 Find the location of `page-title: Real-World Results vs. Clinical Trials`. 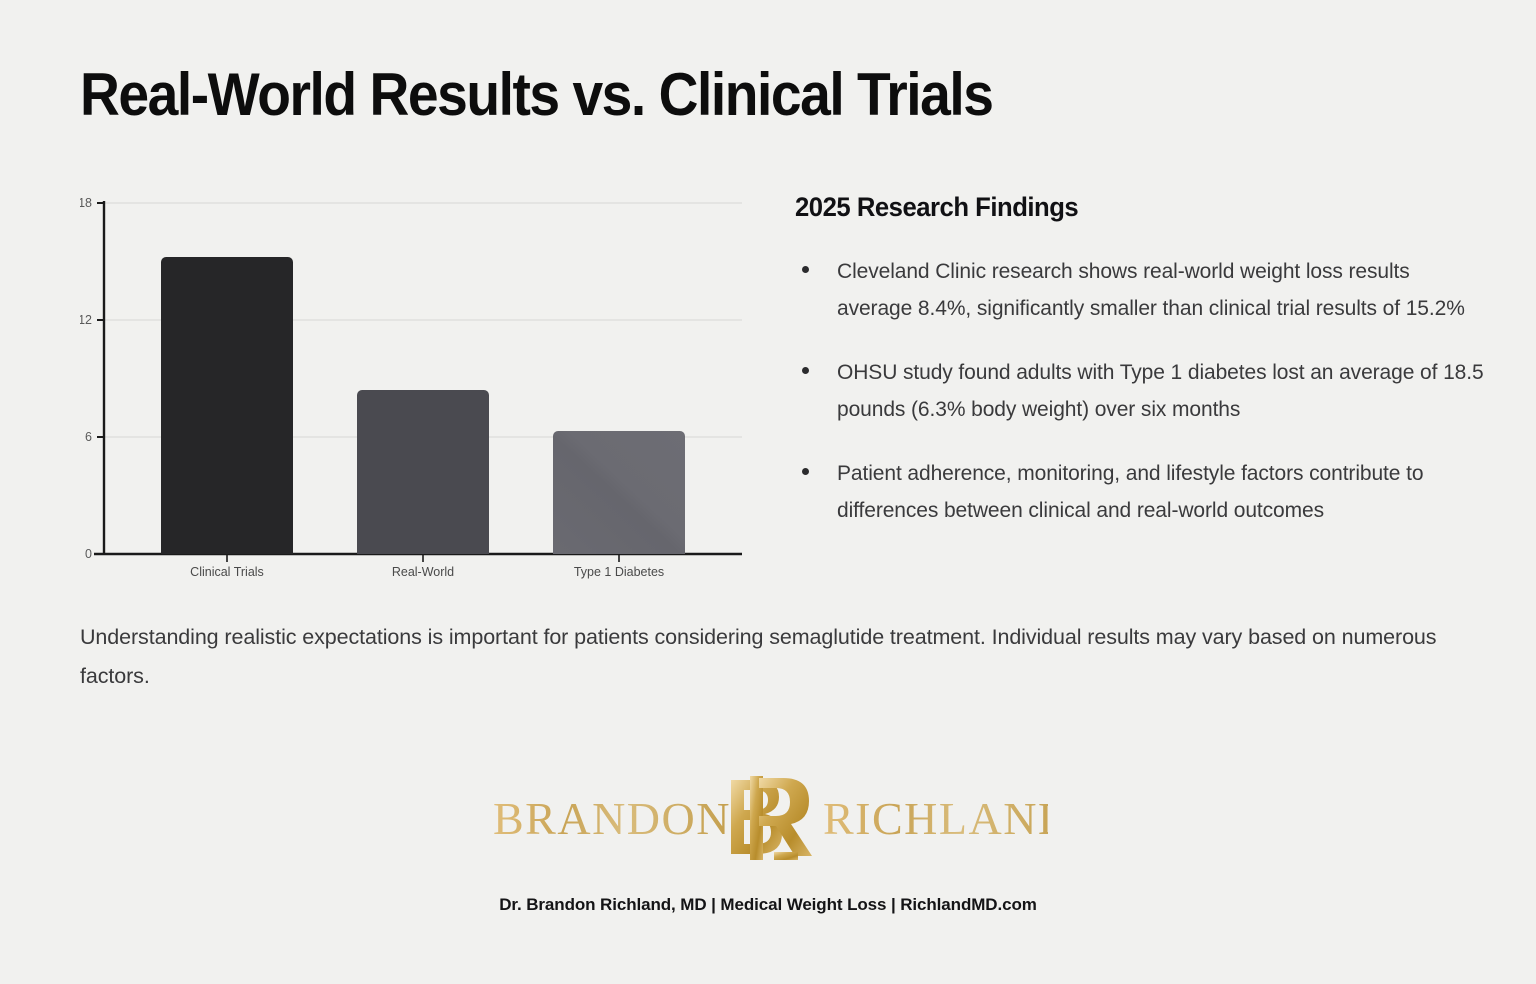

page-title: Real-World Results vs. Clinical Trials is located at coordinates (537, 94).